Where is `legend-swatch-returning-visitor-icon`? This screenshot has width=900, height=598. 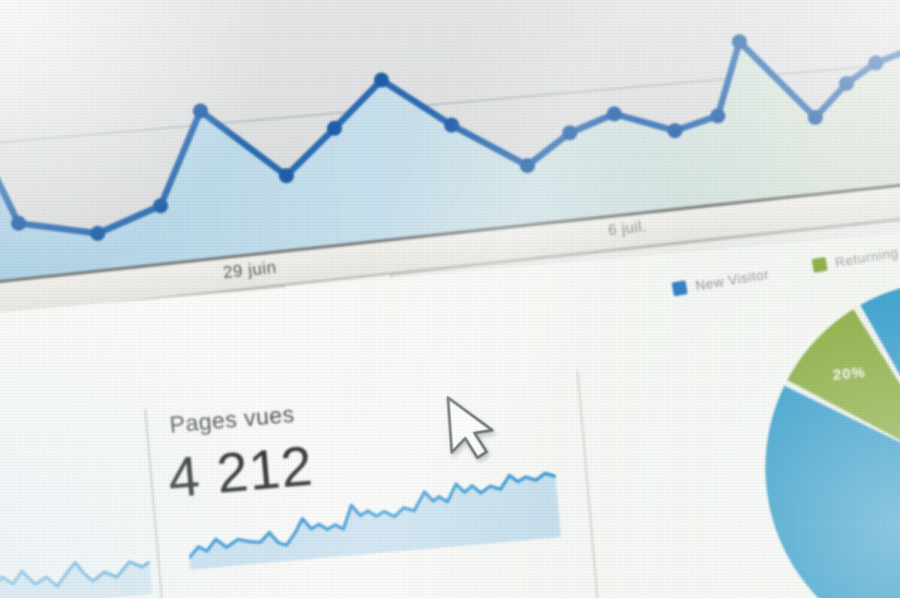
legend-swatch-returning-visitor-icon is located at coordinates (819, 264).